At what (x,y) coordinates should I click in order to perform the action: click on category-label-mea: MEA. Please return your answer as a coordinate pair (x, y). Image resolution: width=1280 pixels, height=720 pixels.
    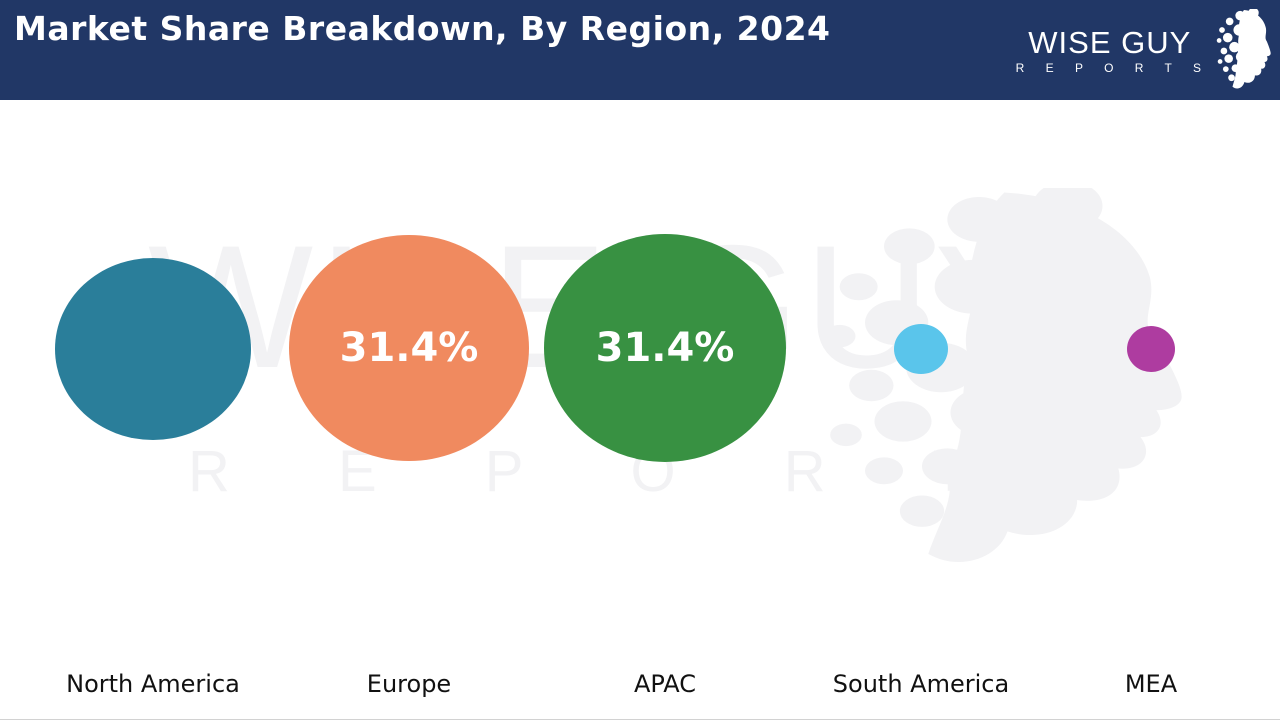
    Looking at the image, I should click on (1151, 684).